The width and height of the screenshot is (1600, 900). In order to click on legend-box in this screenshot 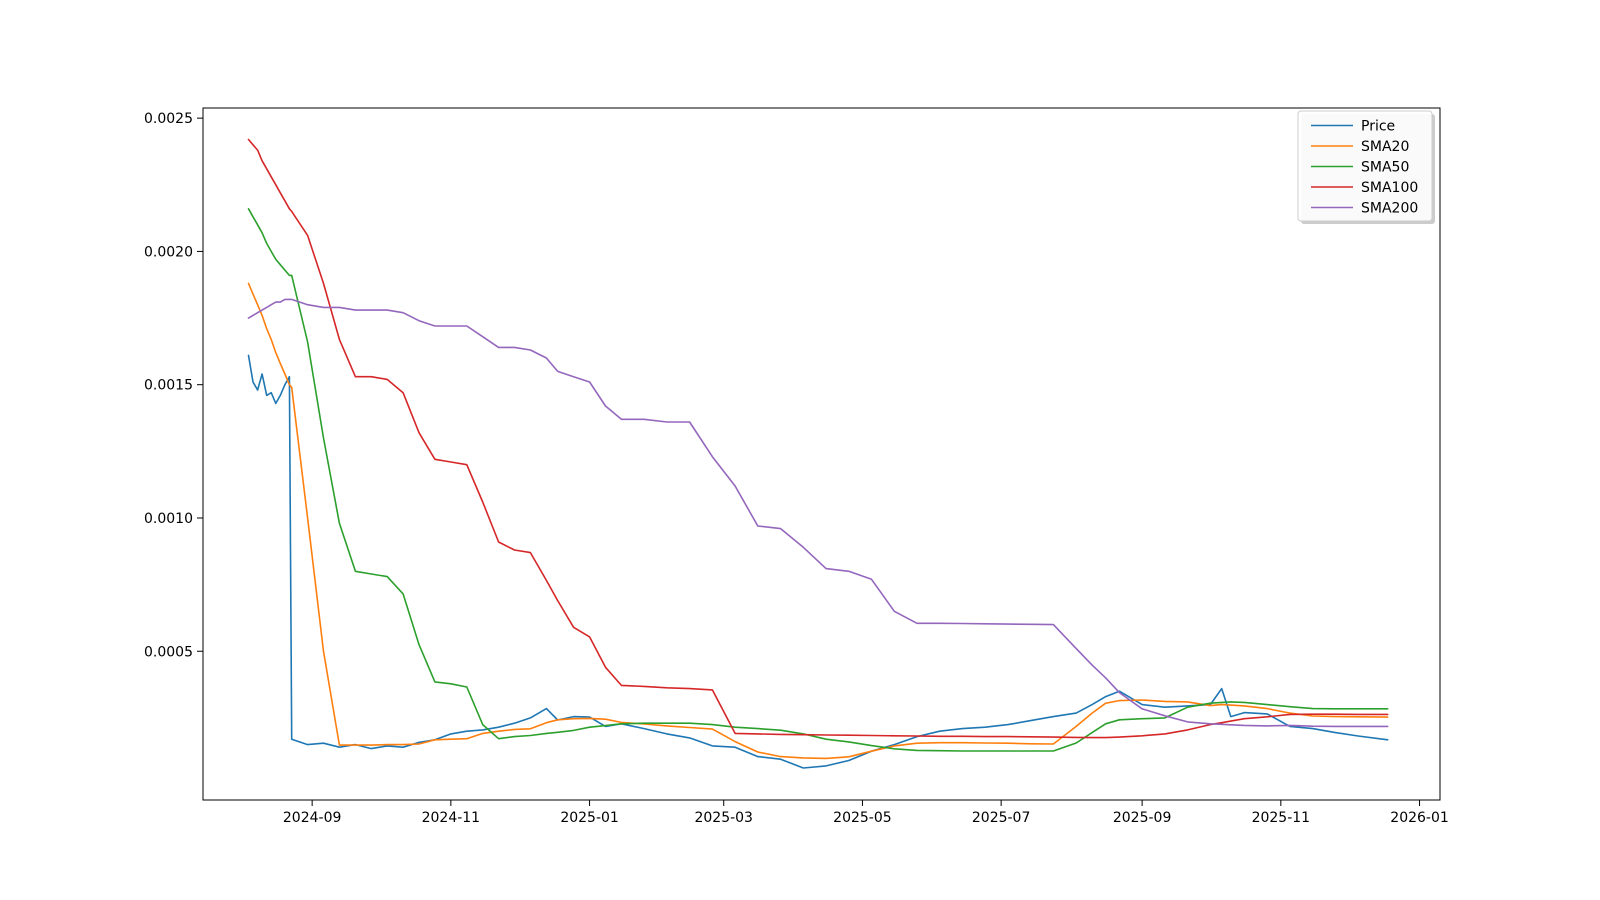, I will do `click(1365, 166)`.